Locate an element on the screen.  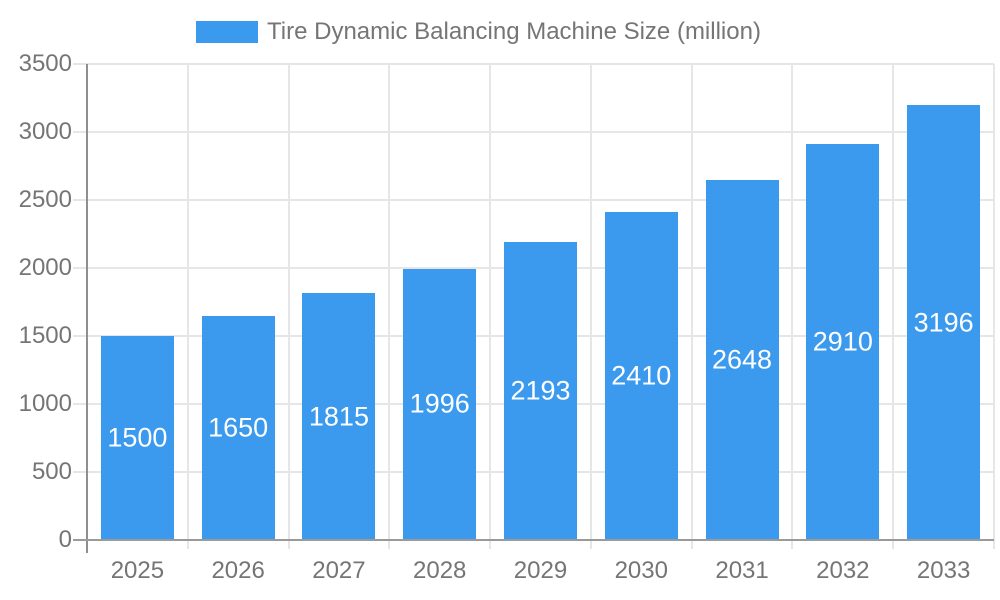
bar-value-label: 1815 is located at coordinates (338, 416).